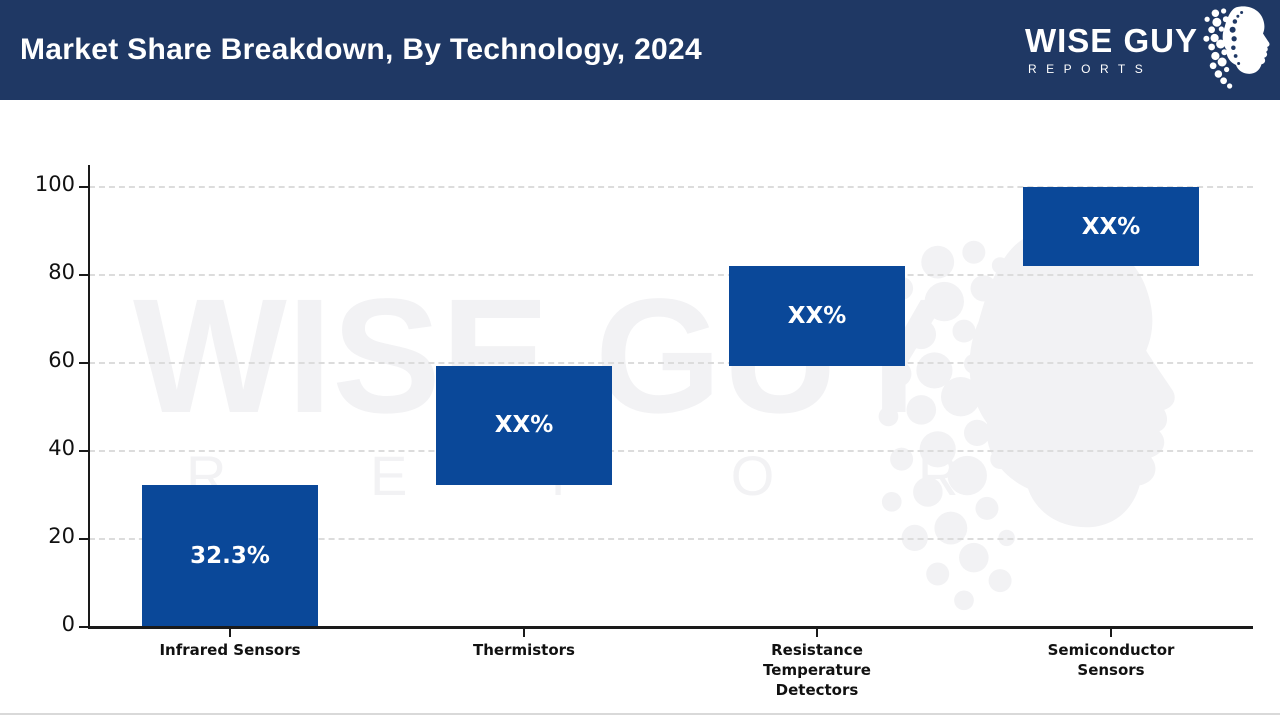 This screenshot has height=720, width=1280. What do you see at coordinates (61, 272) in the screenshot?
I see `y-tick-label: 80` at bounding box center [61, 272].